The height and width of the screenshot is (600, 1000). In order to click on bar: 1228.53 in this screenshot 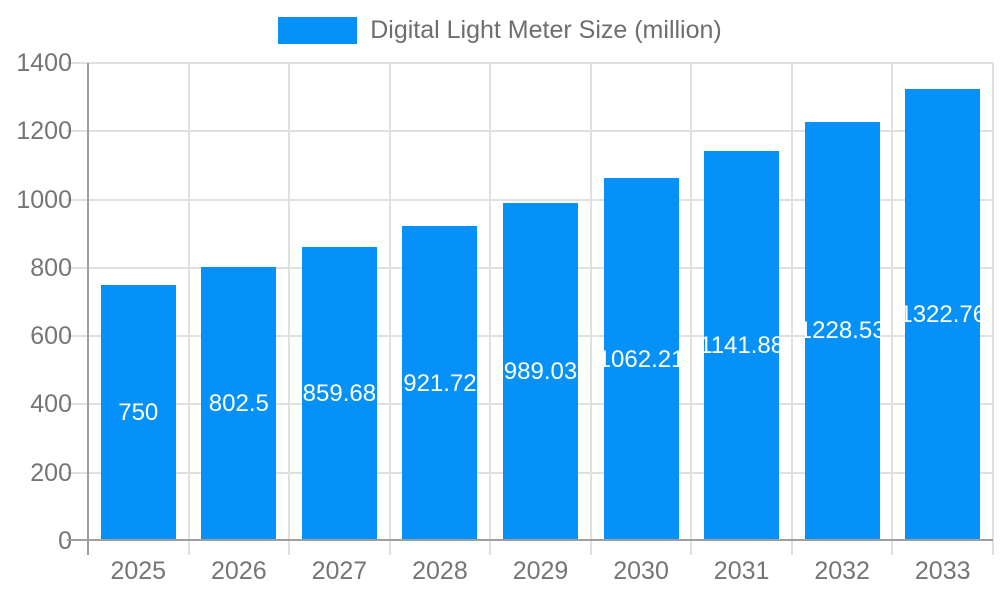, I will do `click(842, 331)`.